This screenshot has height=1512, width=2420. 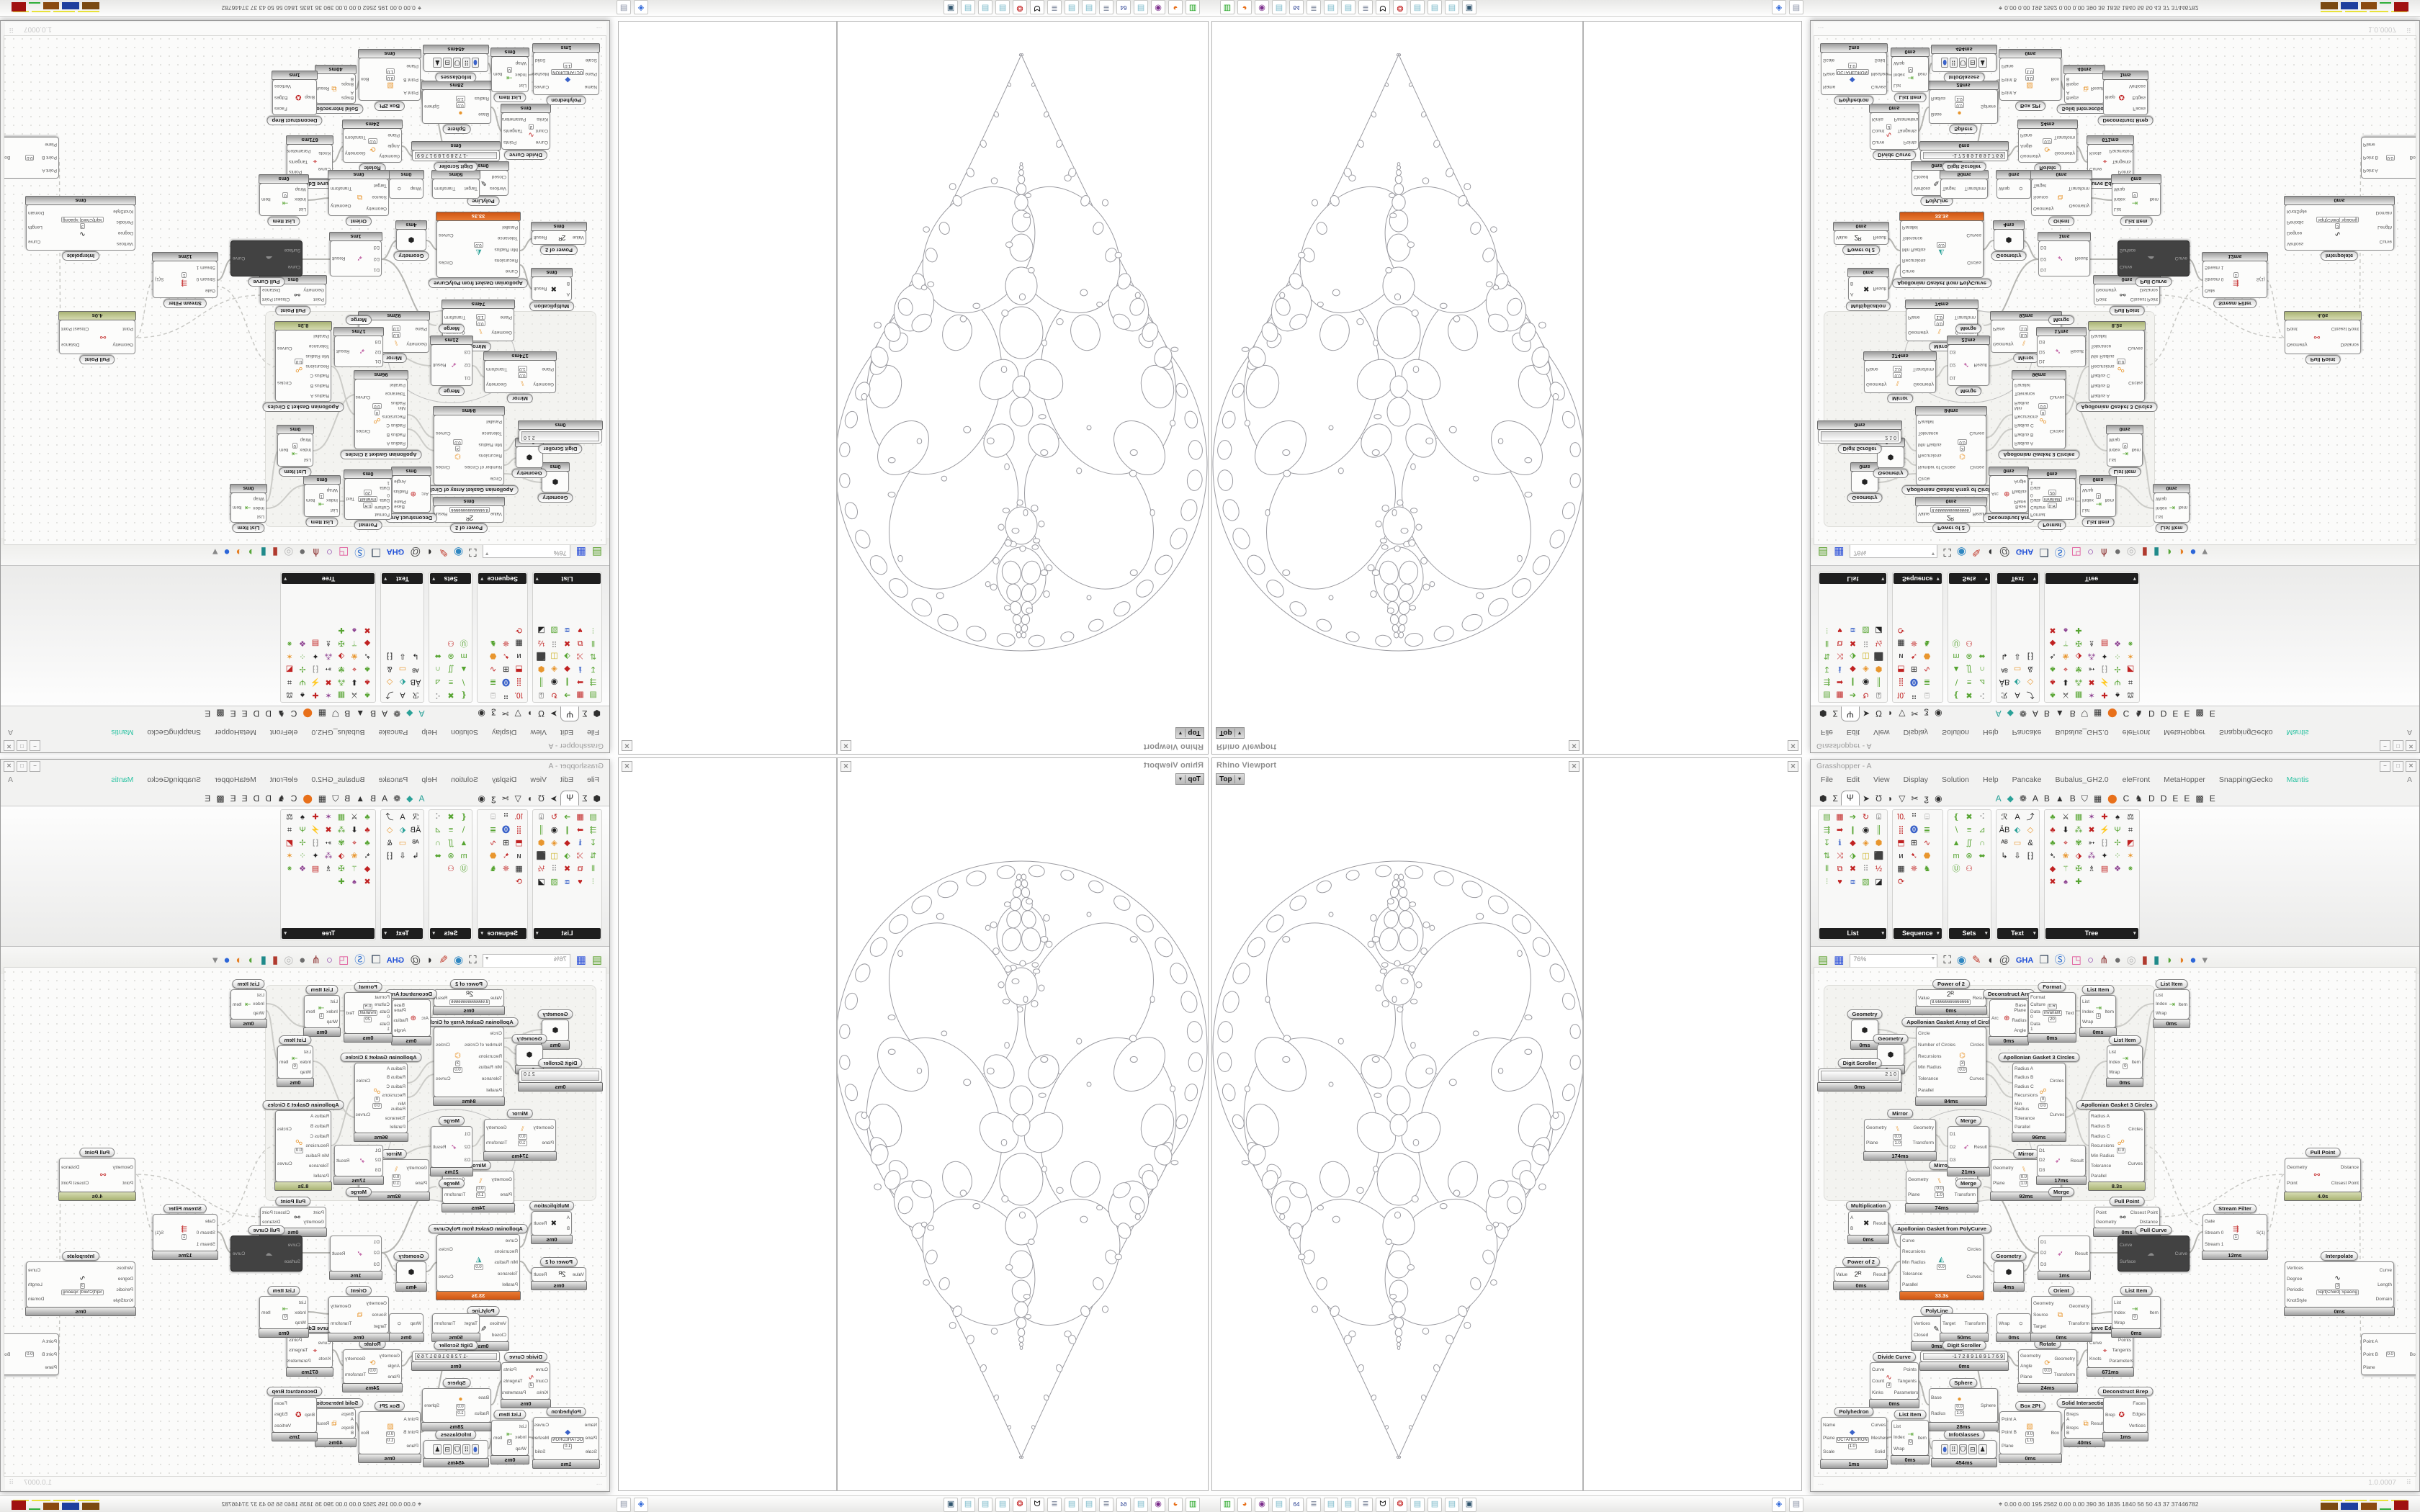 What do you see at coordinates (35, 766) in the screenshot?
I see `minimize-button: –` at bounding box center [35, 766].